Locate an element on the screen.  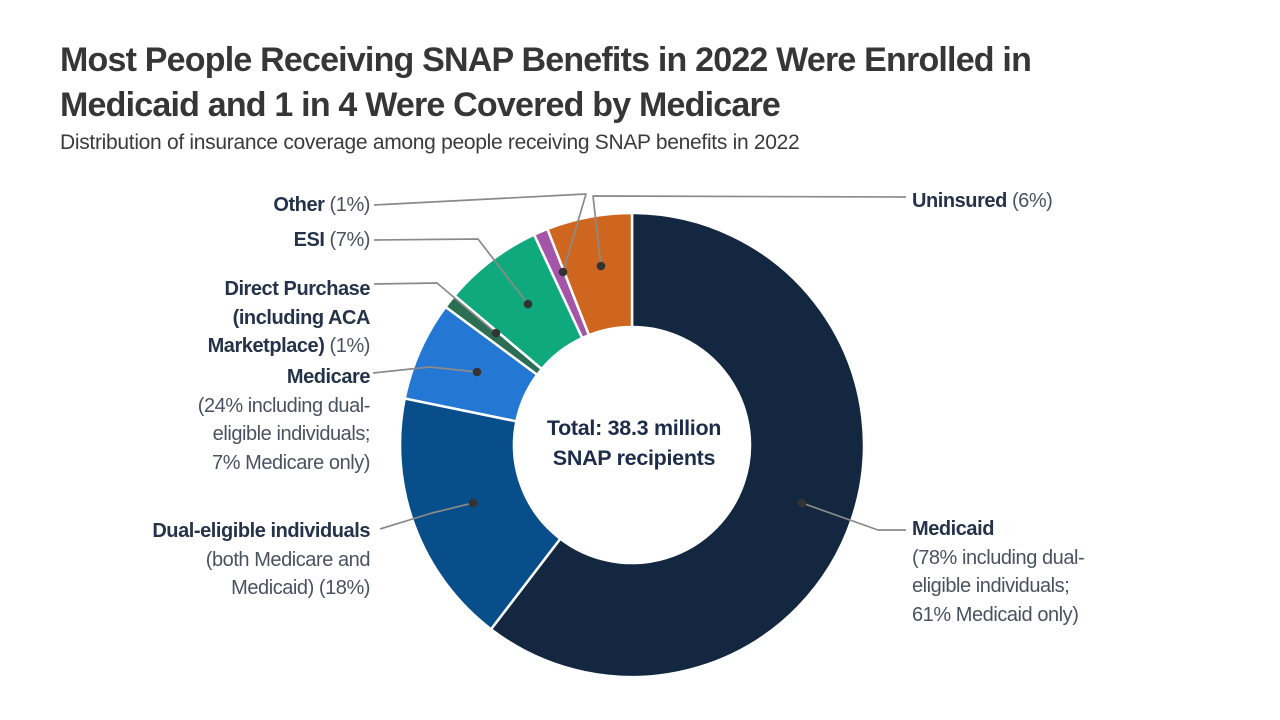
slice-label-esi: ESI (7%) is located at coordinates (332, 240).